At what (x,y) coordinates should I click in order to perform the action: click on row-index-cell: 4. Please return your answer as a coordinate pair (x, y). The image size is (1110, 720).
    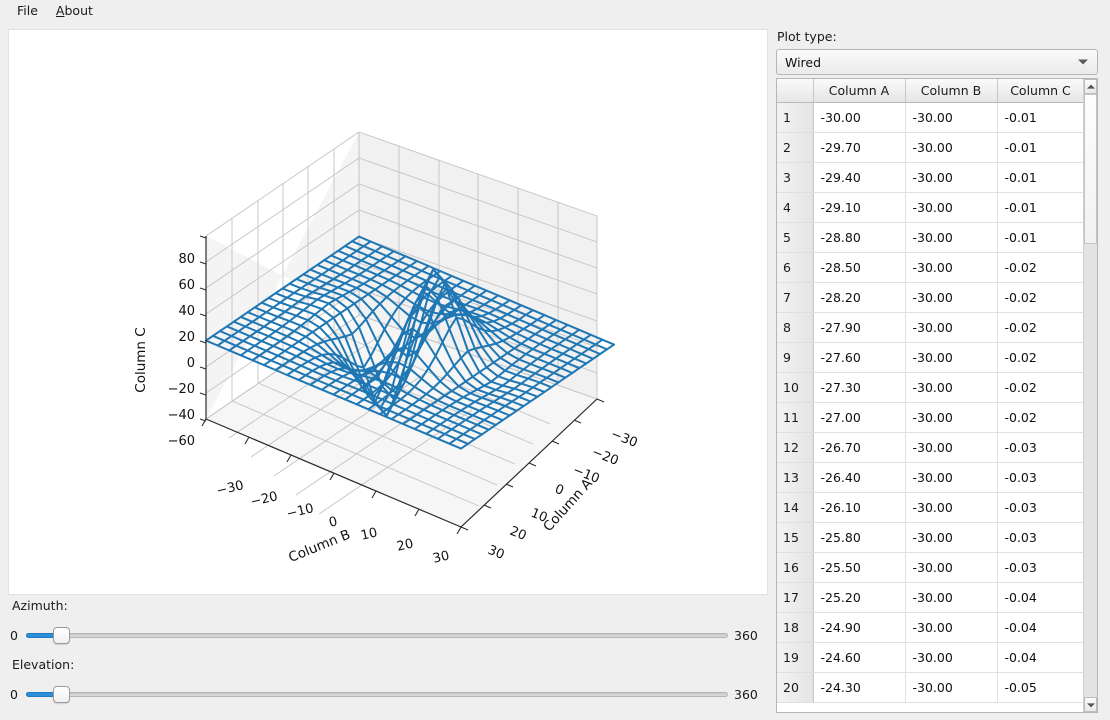
    Looking at the image, I should click on (795, 207).